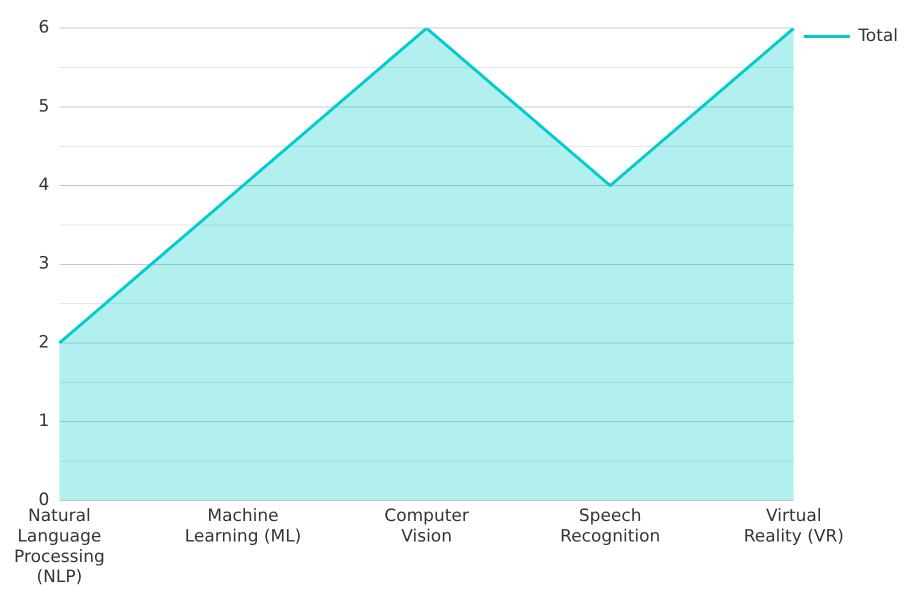 This screenshot has width=917, height=609. Describe the element at coordinates (44, 28) in the screenshot. I see `y-tick-label: 6` at that location.